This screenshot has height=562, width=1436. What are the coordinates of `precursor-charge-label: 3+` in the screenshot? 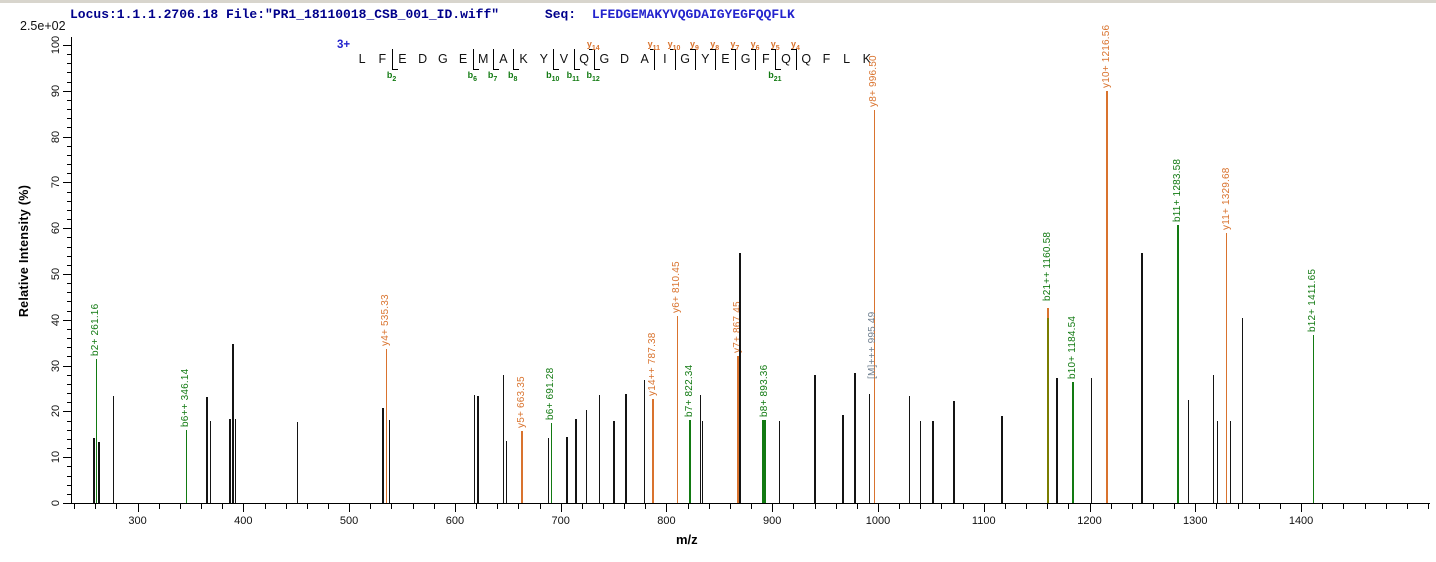 It's located at (344, 45).